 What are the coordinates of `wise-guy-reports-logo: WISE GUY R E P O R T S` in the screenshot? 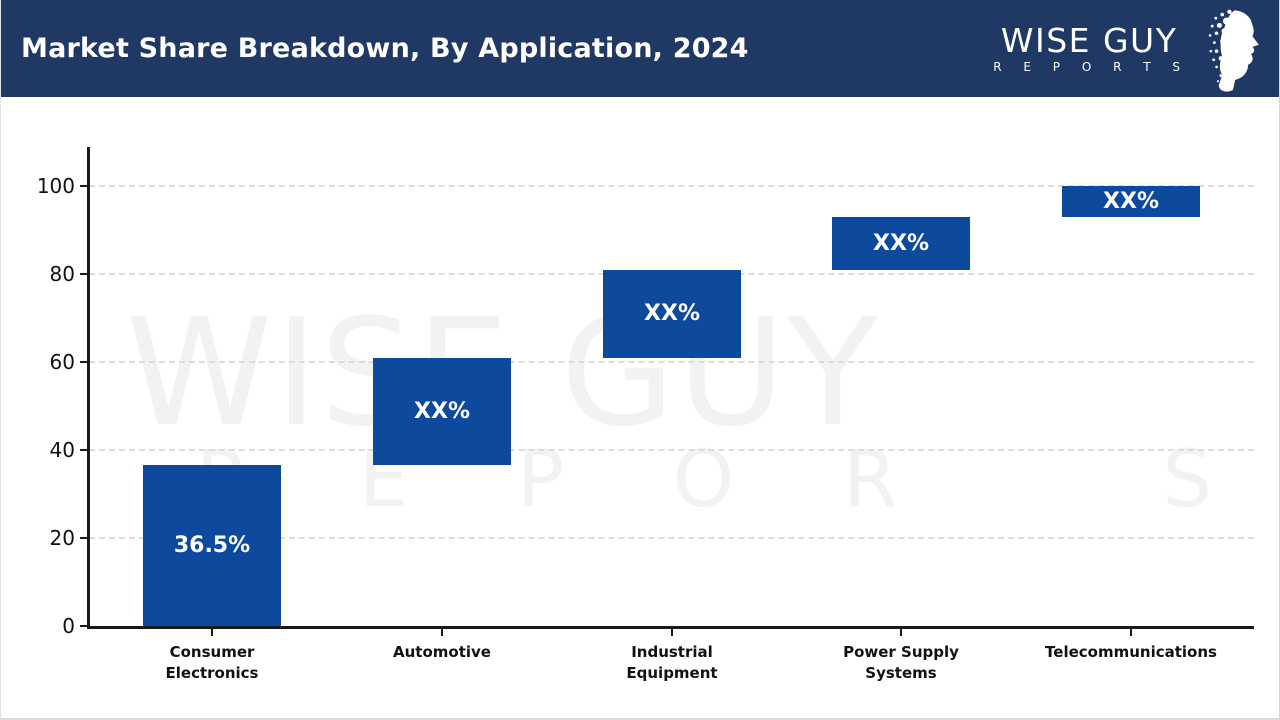 It's located at (1127, 49).